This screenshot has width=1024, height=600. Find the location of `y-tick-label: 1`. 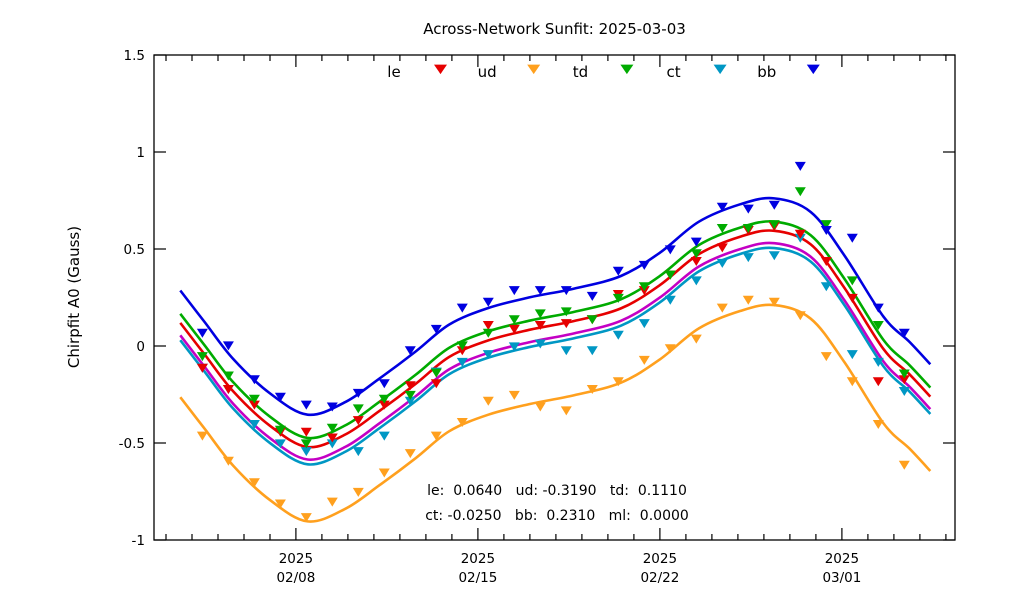

y-tick-label: 1 is located at coordinates (140, 153).